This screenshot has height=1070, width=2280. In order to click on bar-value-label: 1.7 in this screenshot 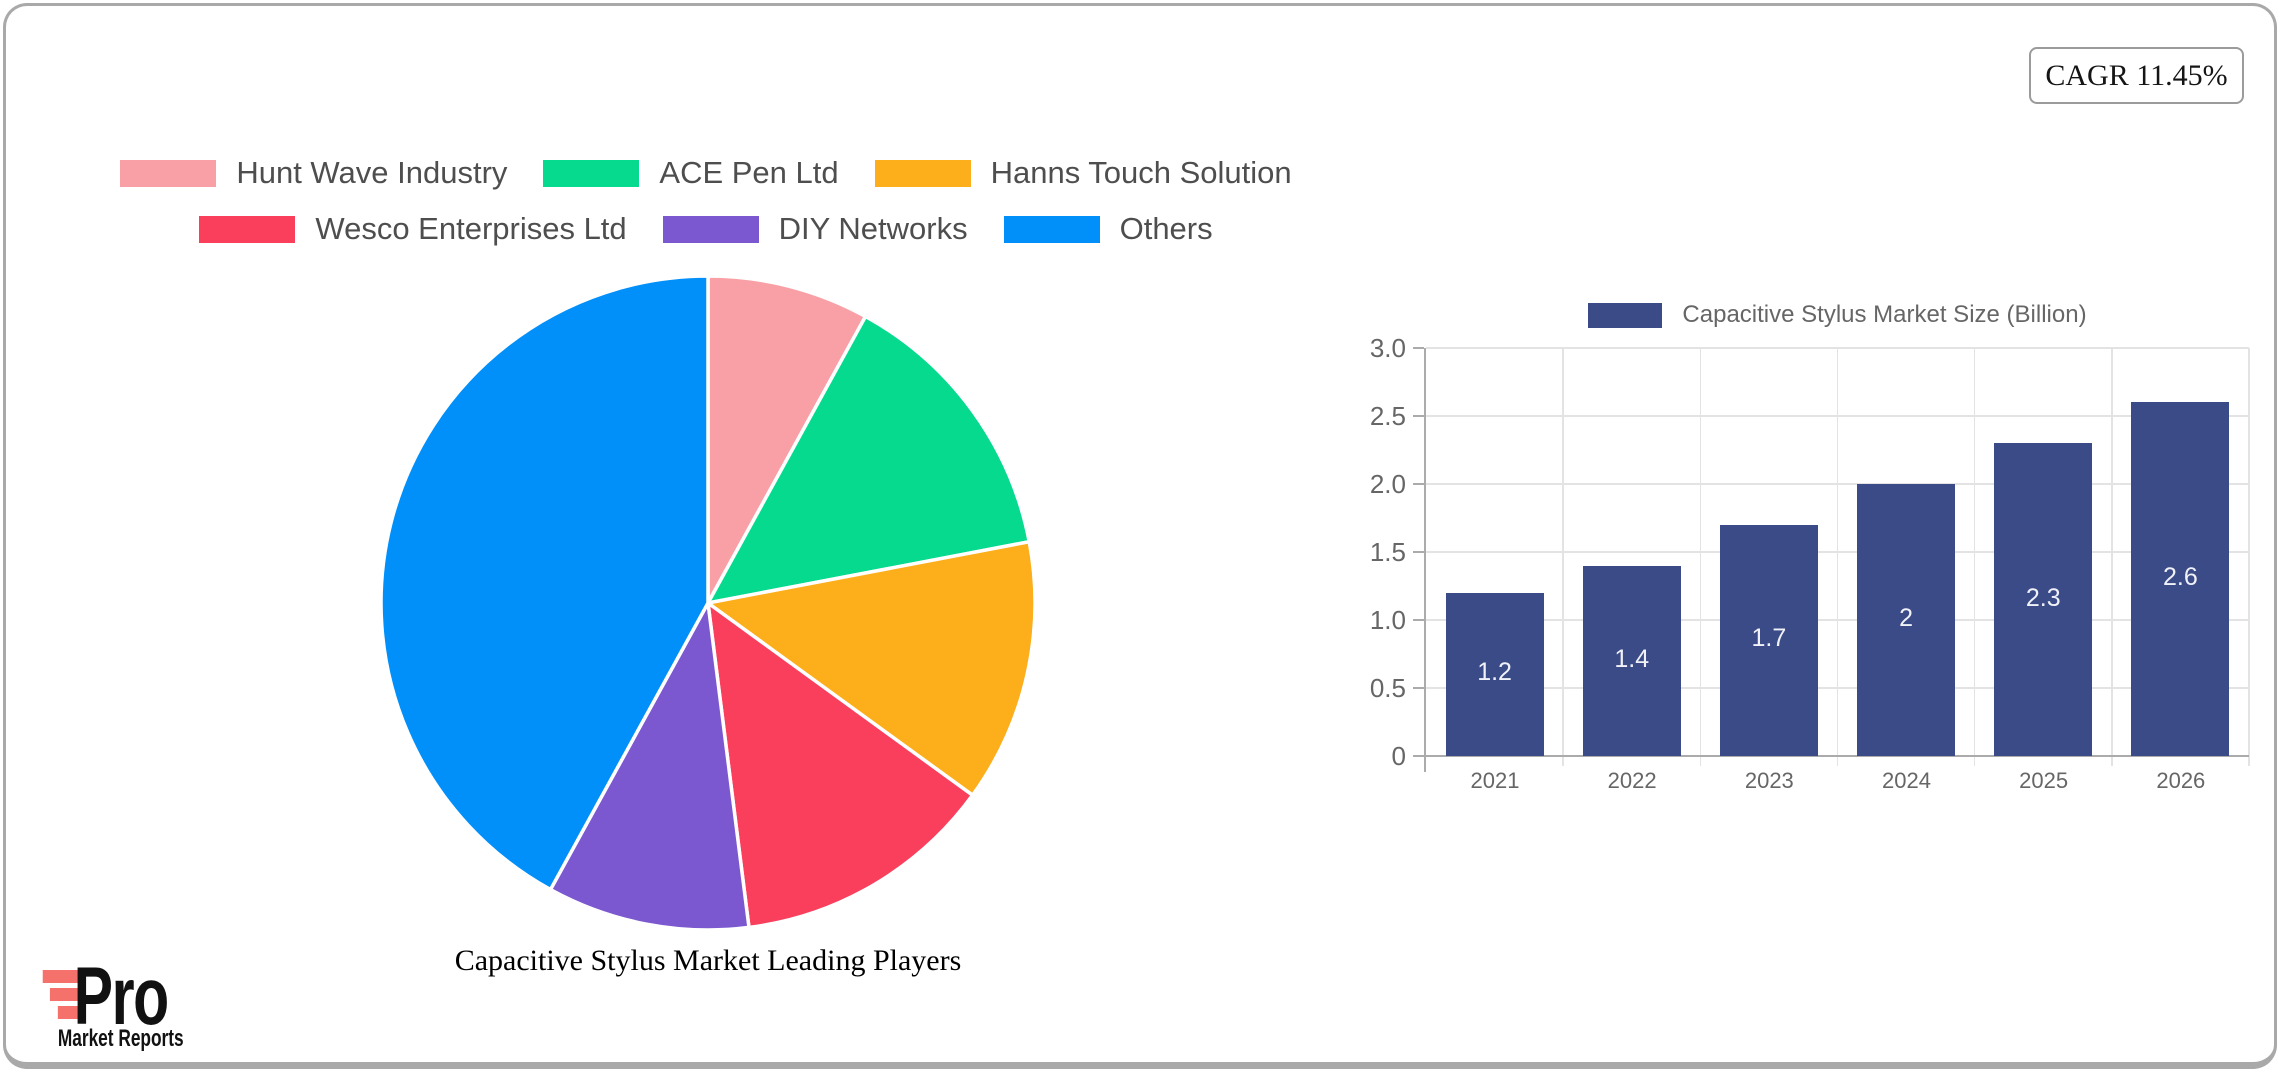, I will do `click(1769, 638)`.